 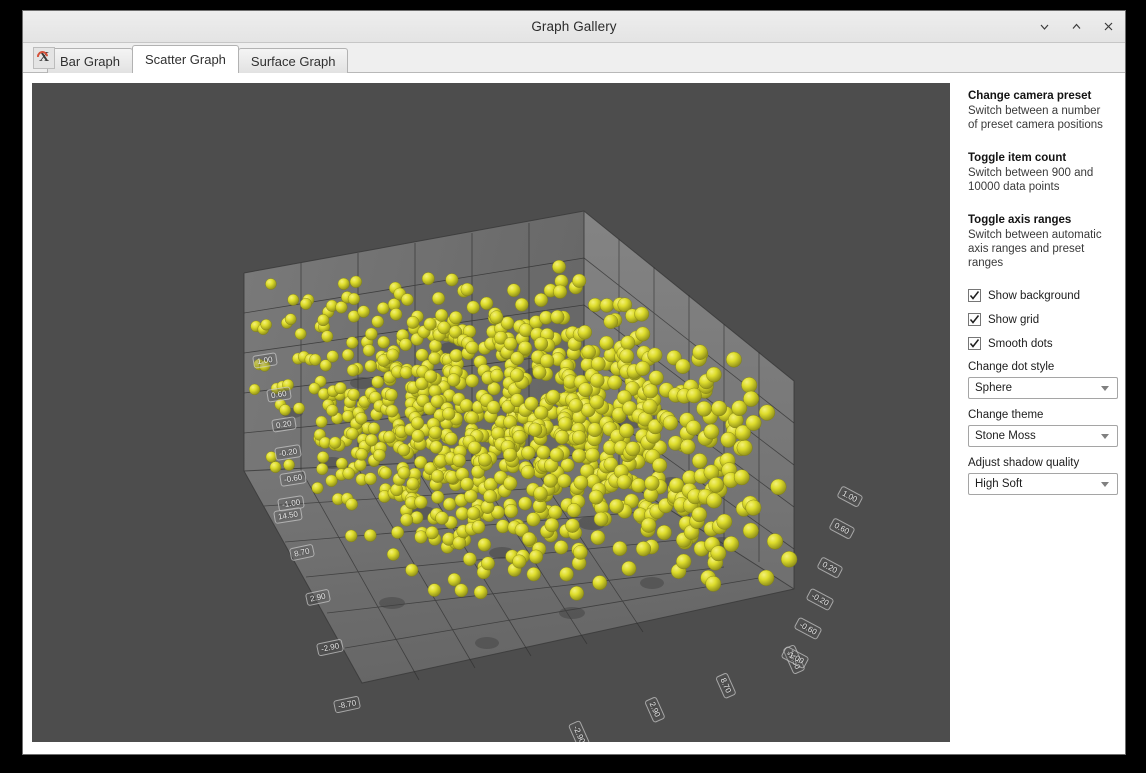 I want to click on window-titlebar: Graph Gallery, so click(x=574, y=27).